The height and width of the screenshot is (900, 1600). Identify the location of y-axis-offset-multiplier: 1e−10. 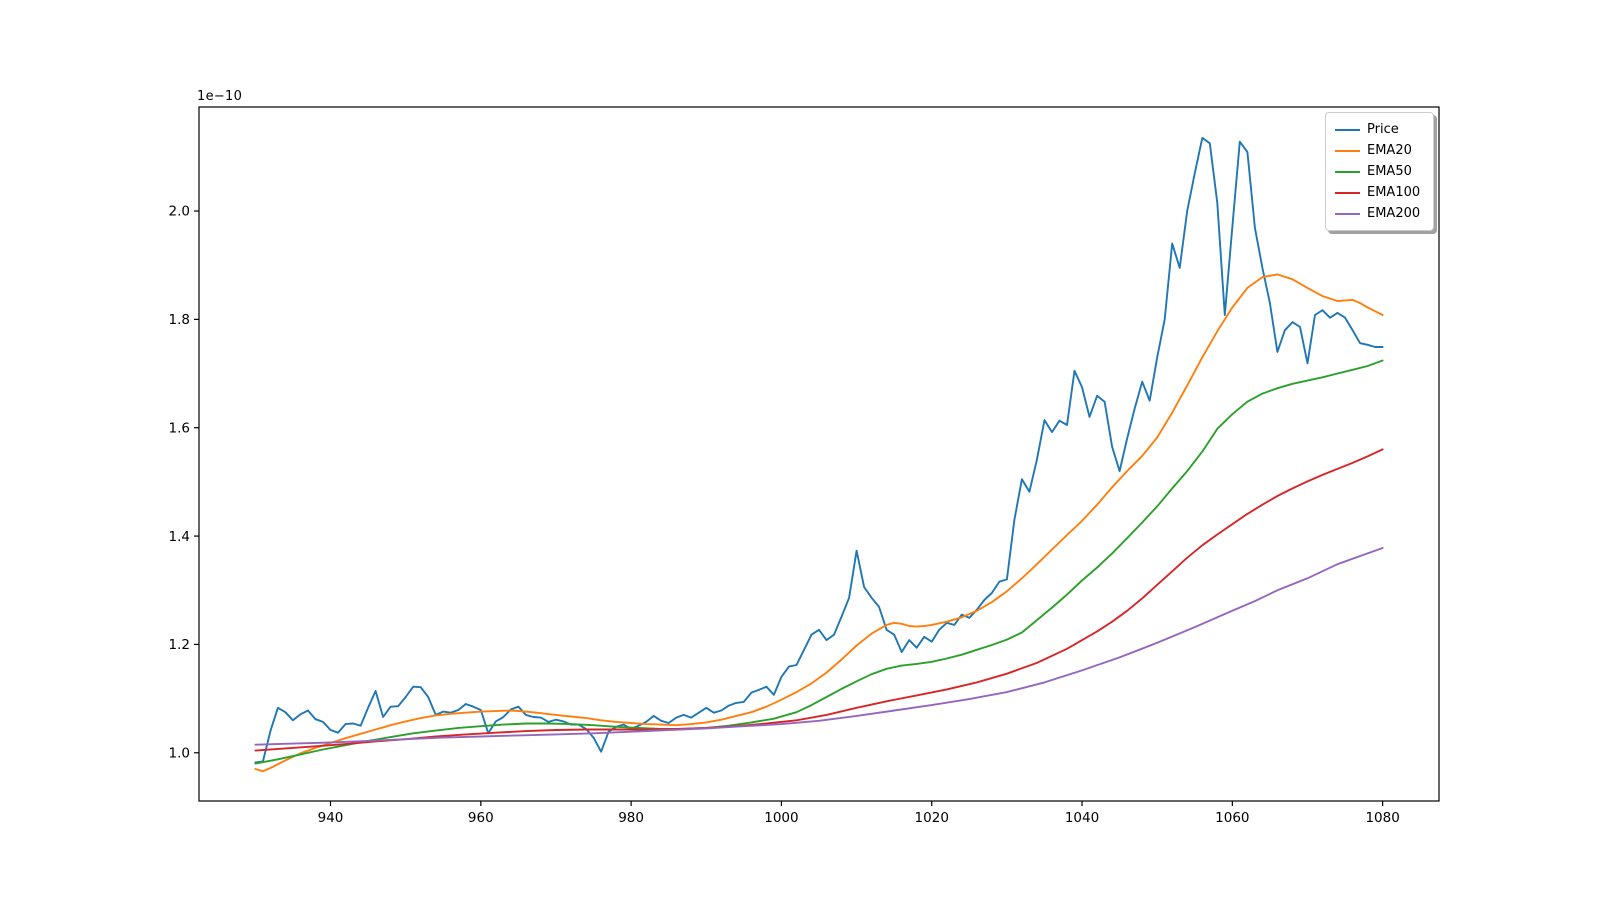
(220, 96).